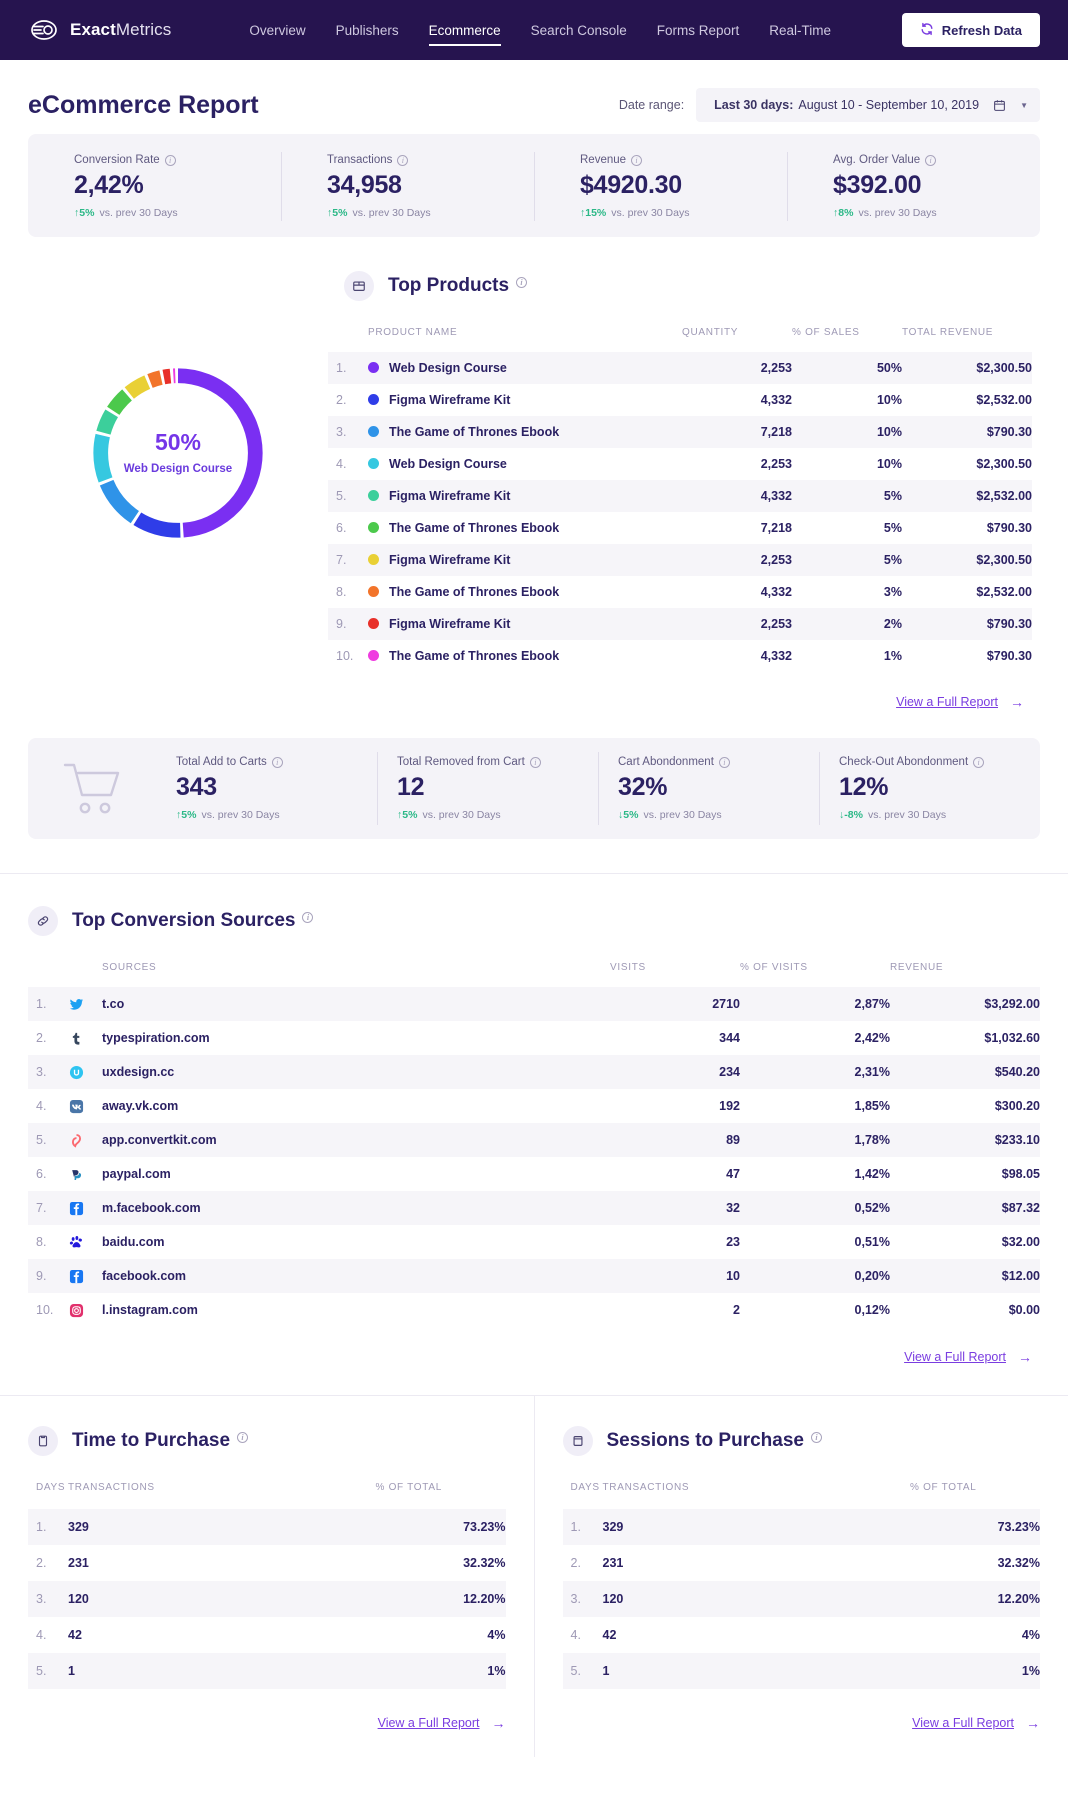  What do you see at coordinates (864, 787) in the screenshot?
I see `kpi-value: 12%` at bounding box center [864, 787].